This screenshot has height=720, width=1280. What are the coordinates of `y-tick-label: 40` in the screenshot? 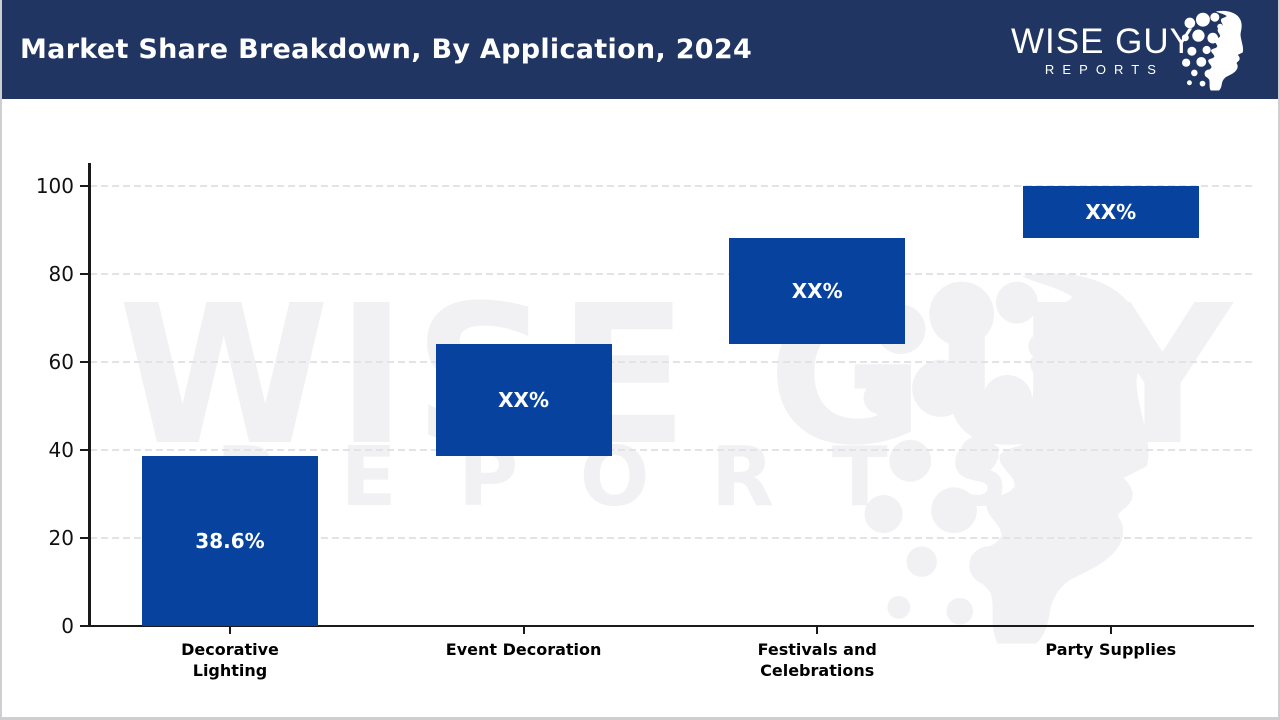 It's located at (61, 450).